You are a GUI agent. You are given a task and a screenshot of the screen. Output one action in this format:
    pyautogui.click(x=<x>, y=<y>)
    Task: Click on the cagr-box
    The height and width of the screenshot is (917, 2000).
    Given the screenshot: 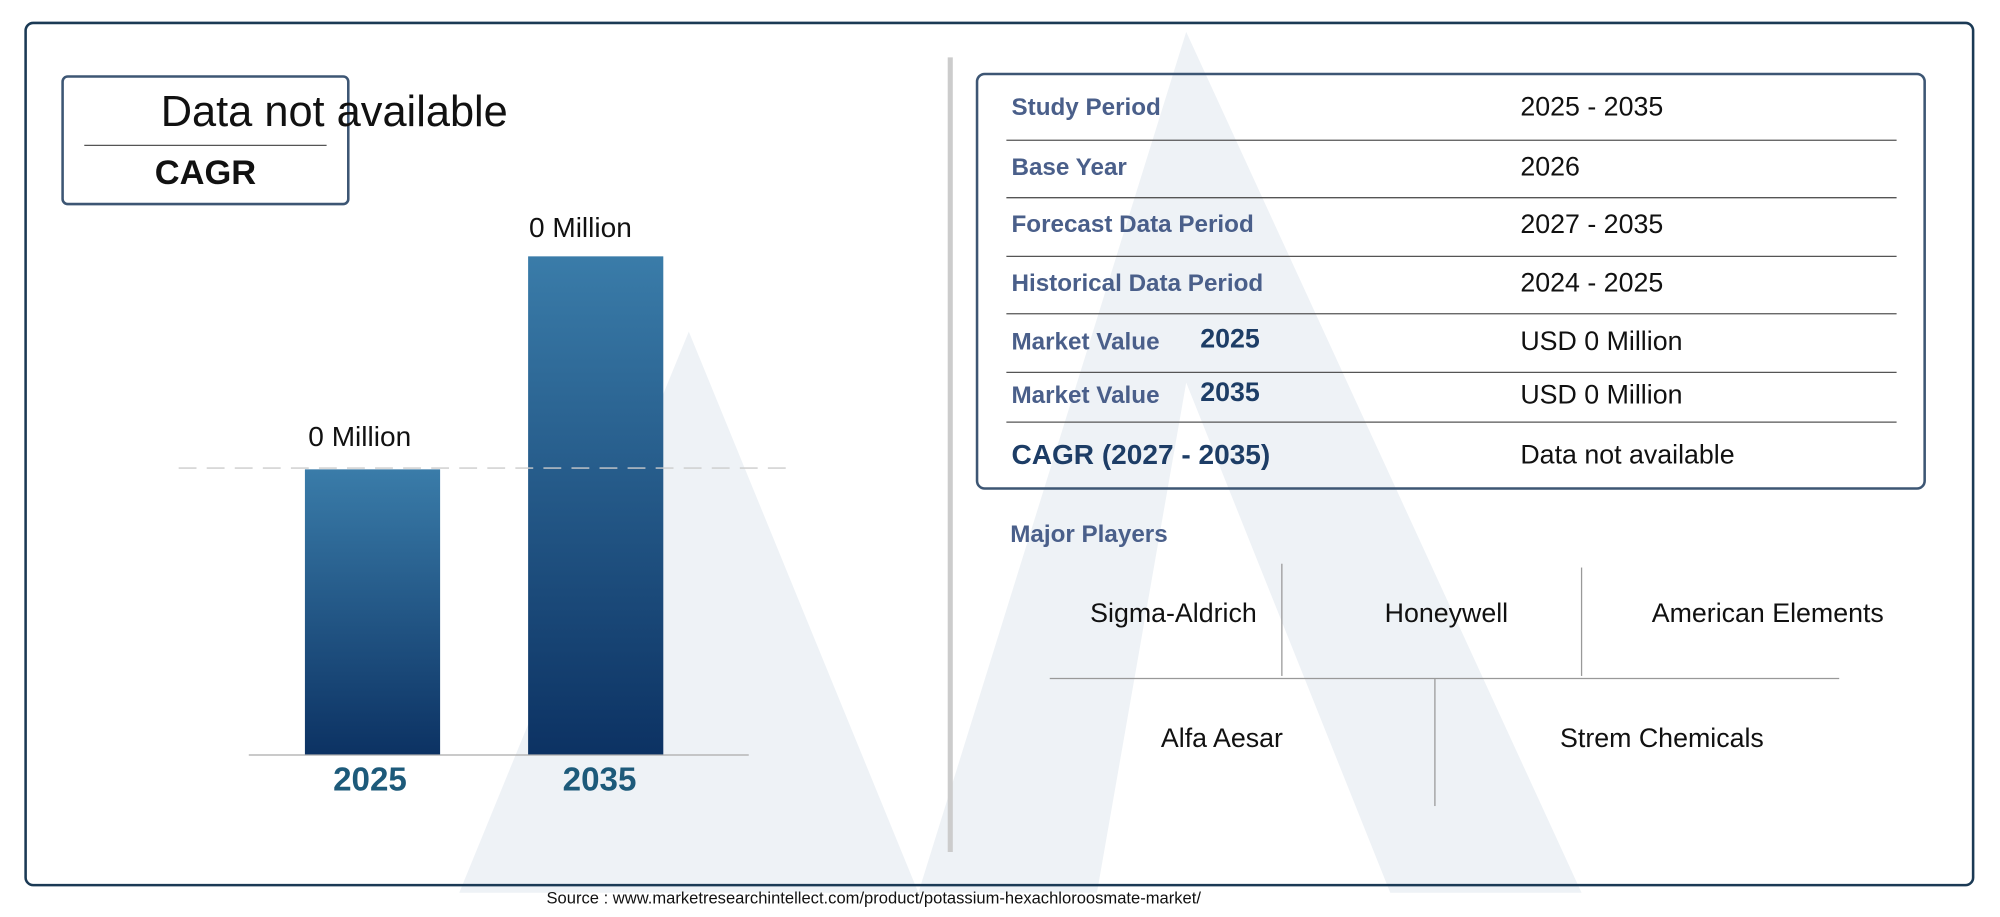 What is the action you would take?
    pyautogui.click(x=205, y=140)
    